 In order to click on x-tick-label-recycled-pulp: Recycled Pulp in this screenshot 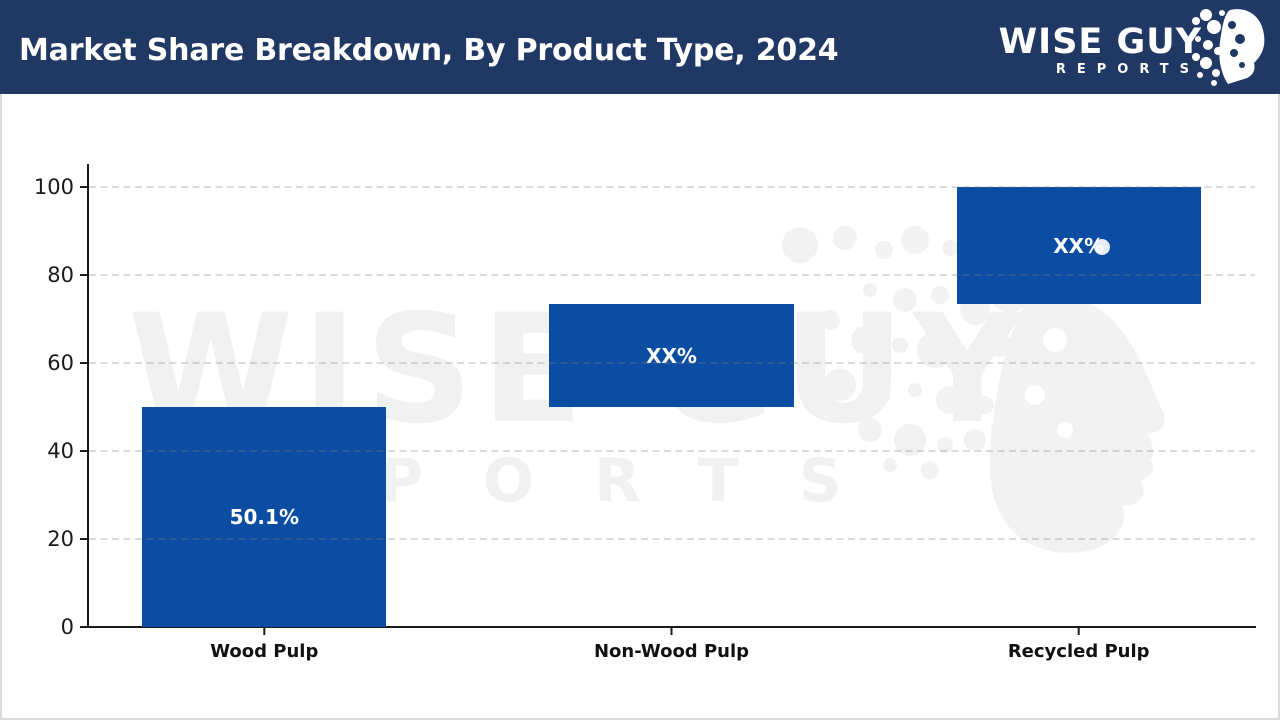, I will do `click(1078, 651)`.